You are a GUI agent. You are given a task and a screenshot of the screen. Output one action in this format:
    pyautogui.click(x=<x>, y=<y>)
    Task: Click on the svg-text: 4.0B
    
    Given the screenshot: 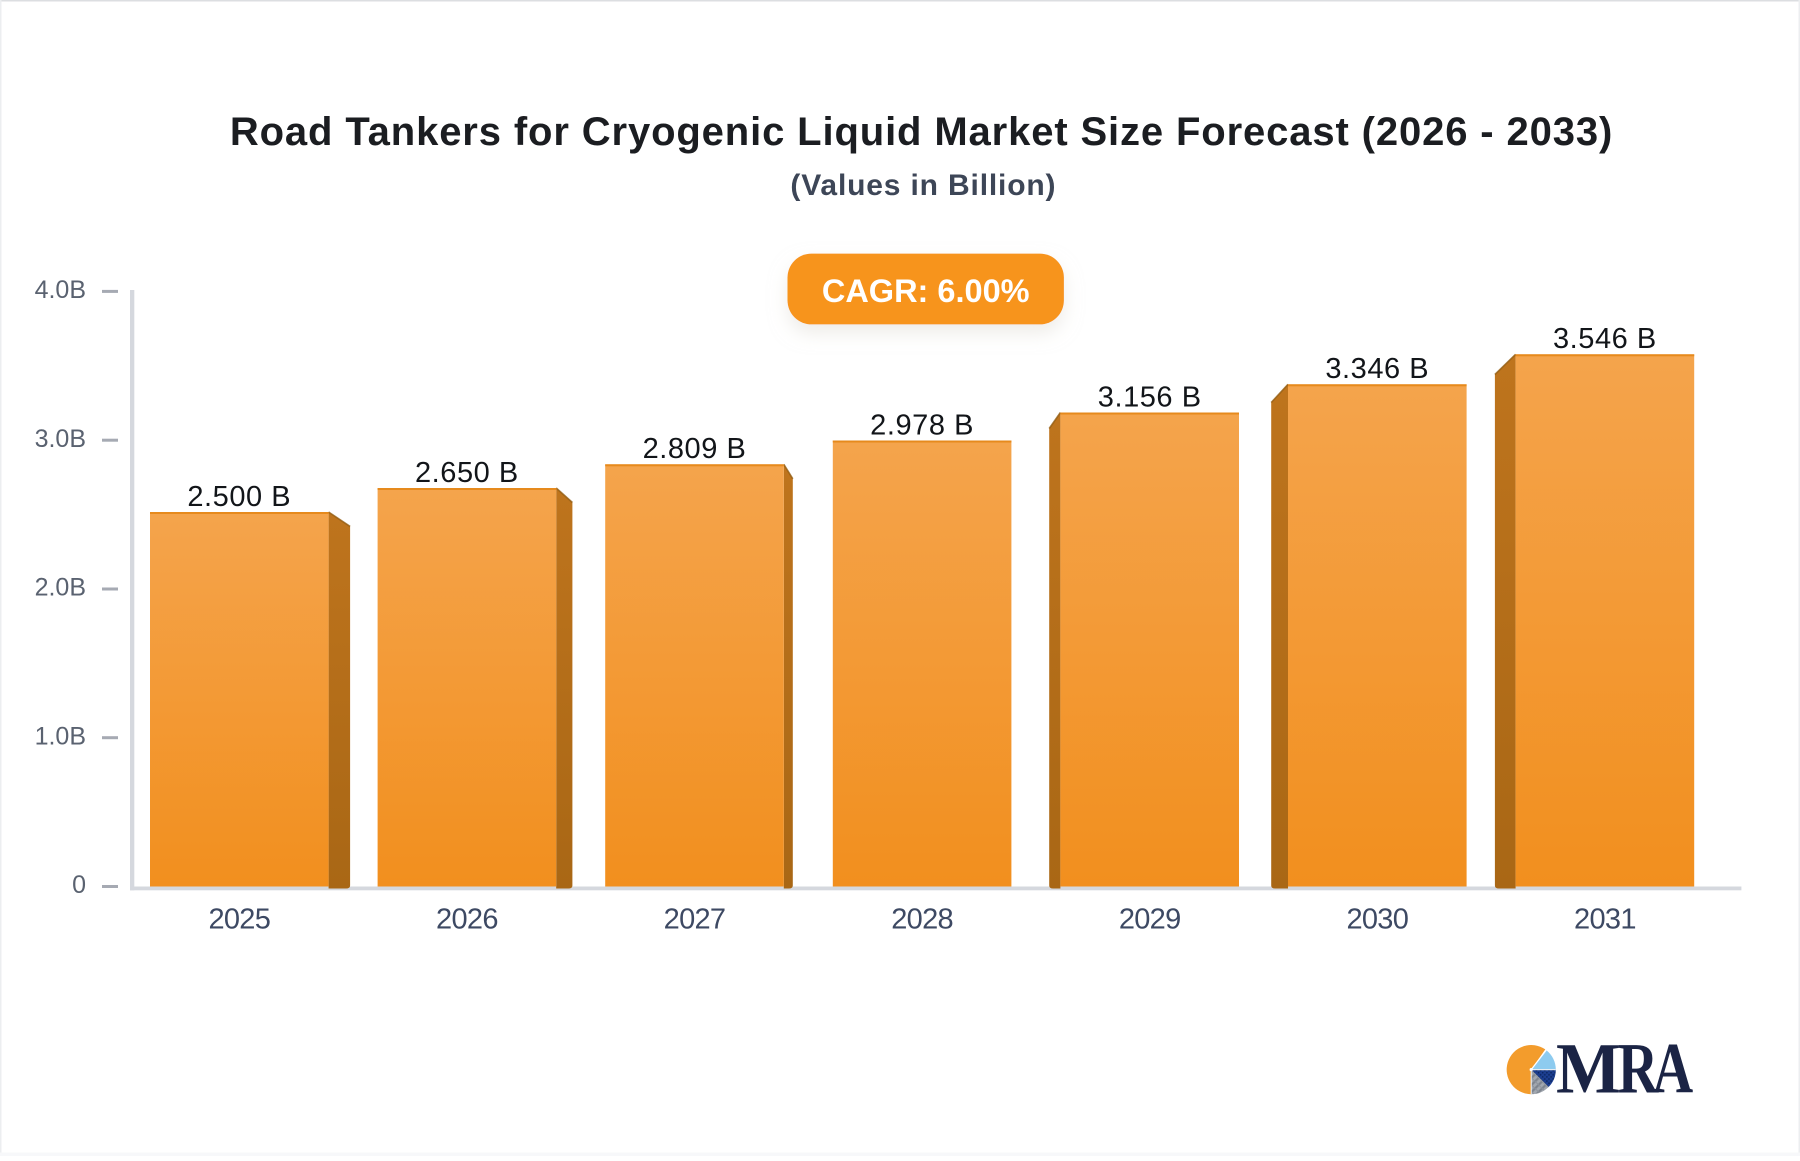 What is the action you would take?
    pyautogui.click(x=60, y=290)
    